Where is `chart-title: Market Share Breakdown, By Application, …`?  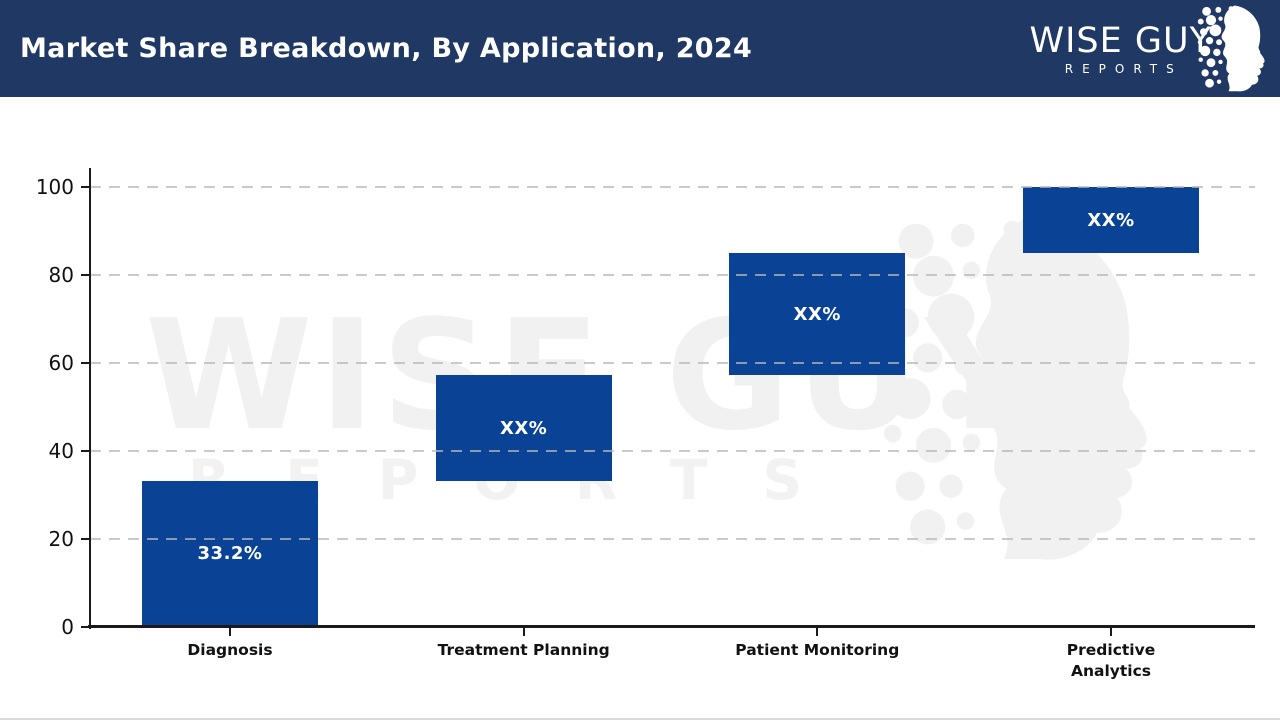 chart-title: Market Share Breakdown, By Application, … is located at coordinates (386, 48).